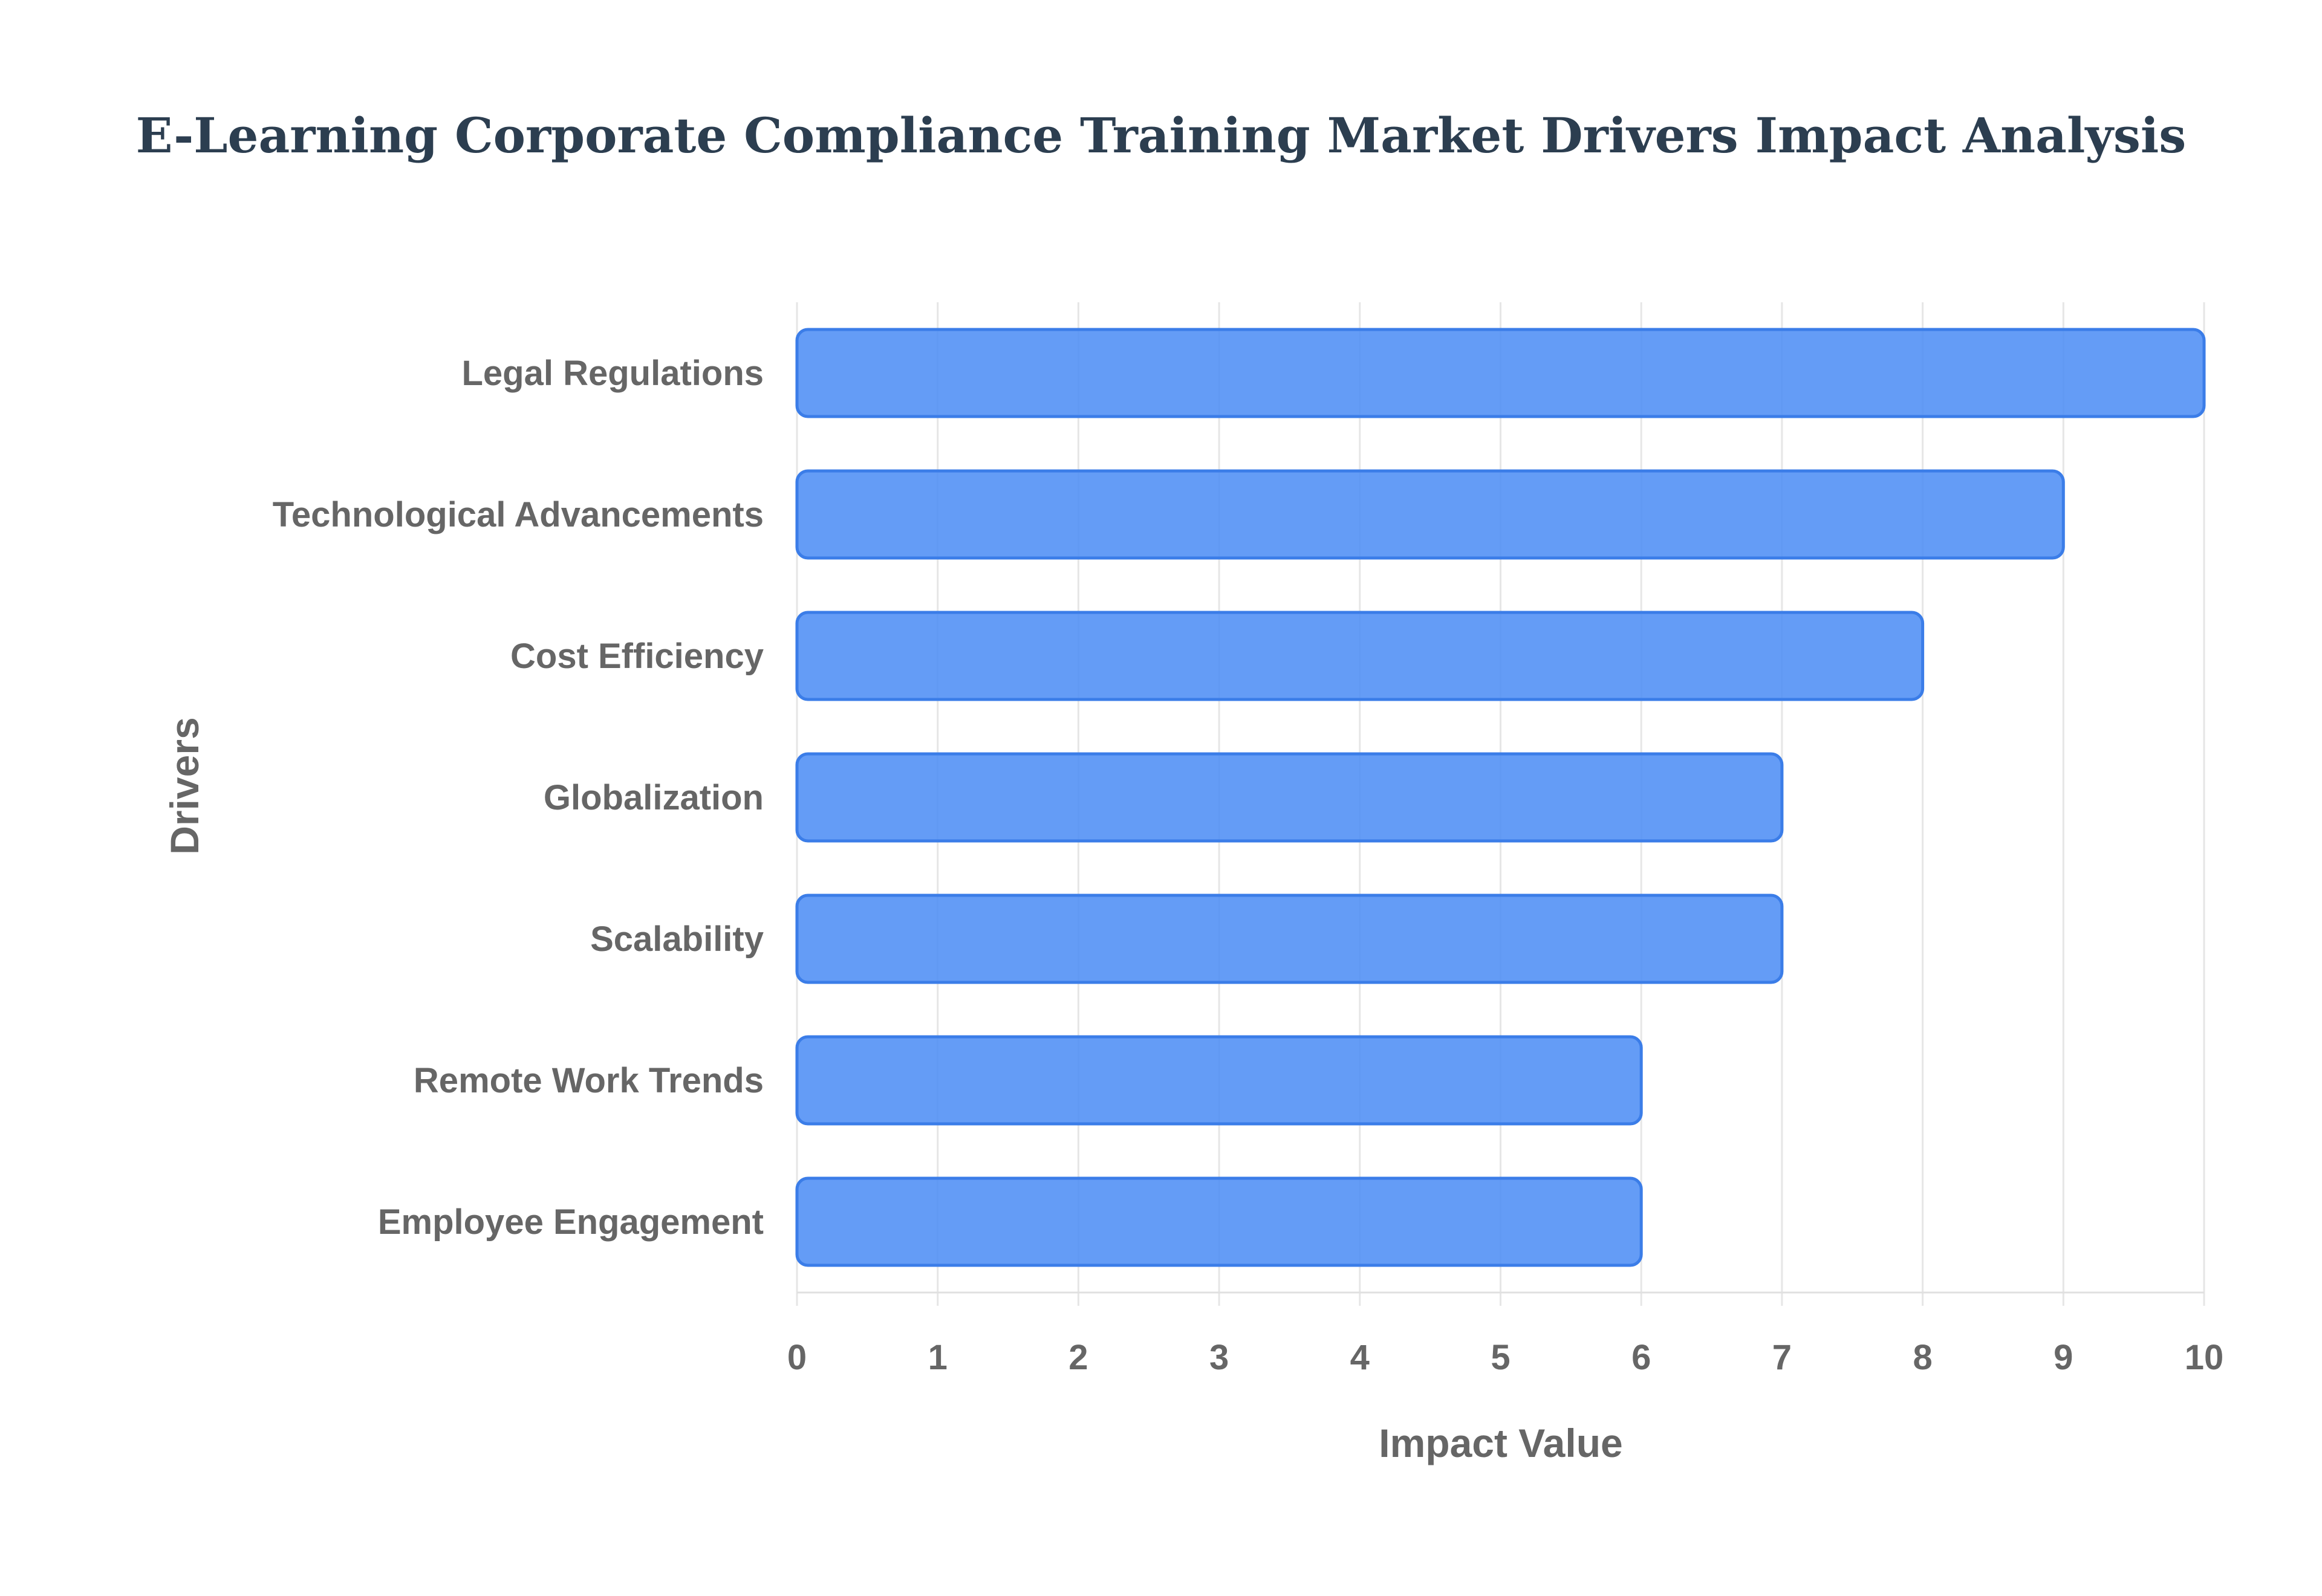 This screenshot has height=1596, width=2322. Describe the element at coordinates (938, 1357) in the screenshot. I see `x-tick-label: 1` at that location.